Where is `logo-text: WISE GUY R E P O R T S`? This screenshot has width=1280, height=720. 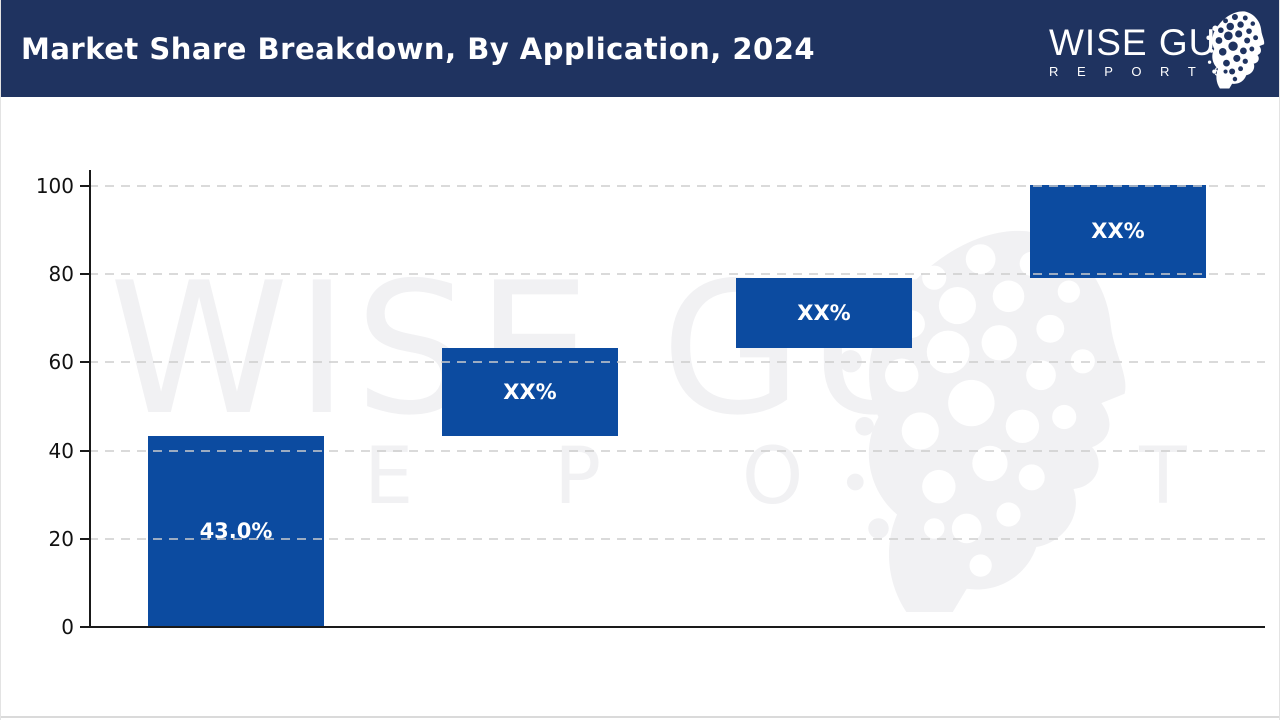 logo-text: WISE GUY R E P O R T S is located at coordinates (1145, 51).